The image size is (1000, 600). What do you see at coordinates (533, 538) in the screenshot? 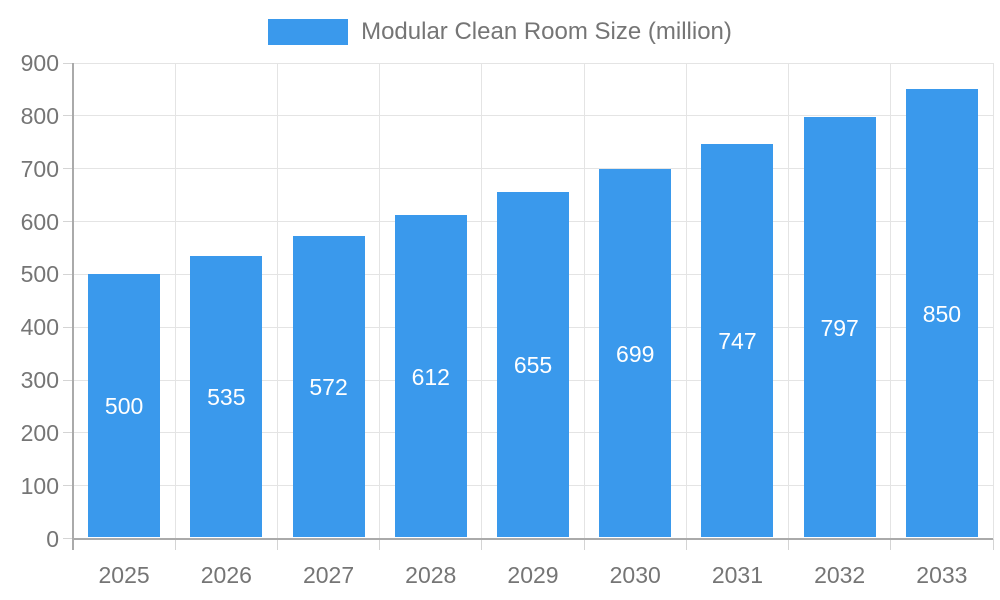
I see `x-axis-line` at bounding box center [533, 538].